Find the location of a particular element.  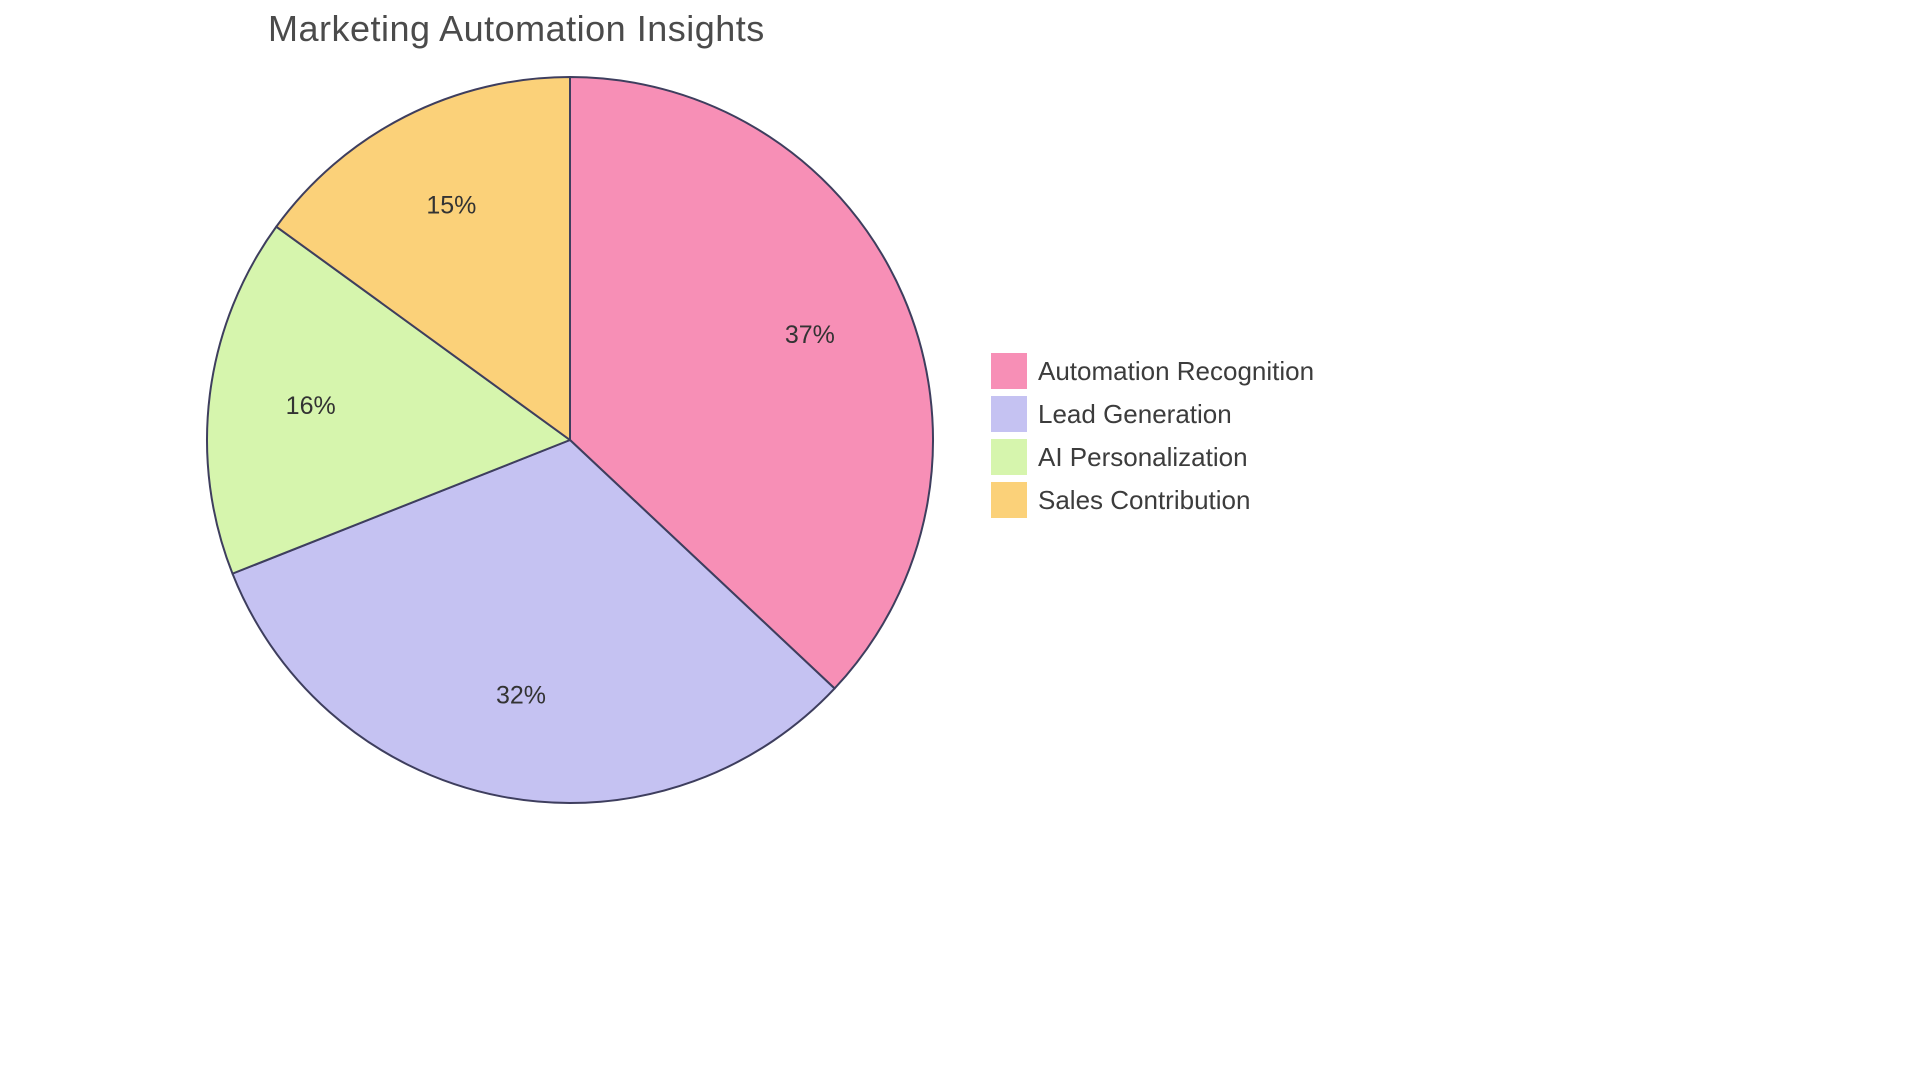

legend-label: Lead Generation is located at coordinates (1135, 413).